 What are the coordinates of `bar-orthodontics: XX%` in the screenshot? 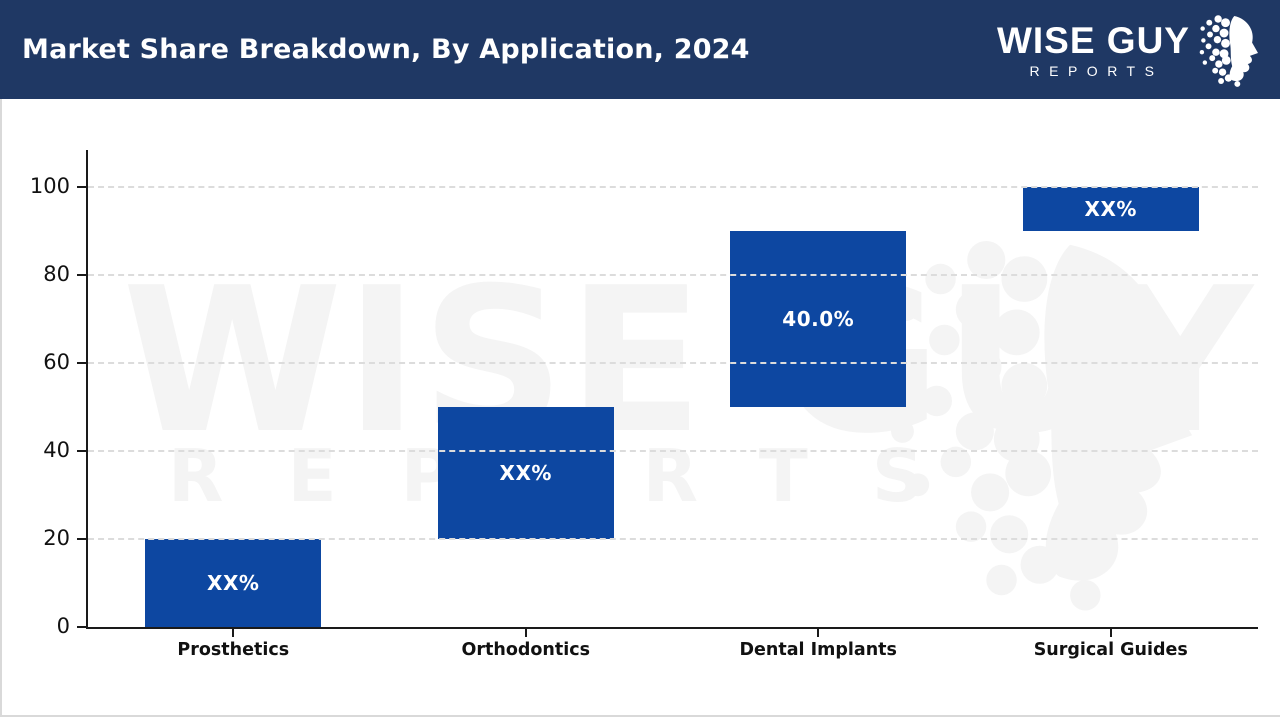 It's located at (525, 473).